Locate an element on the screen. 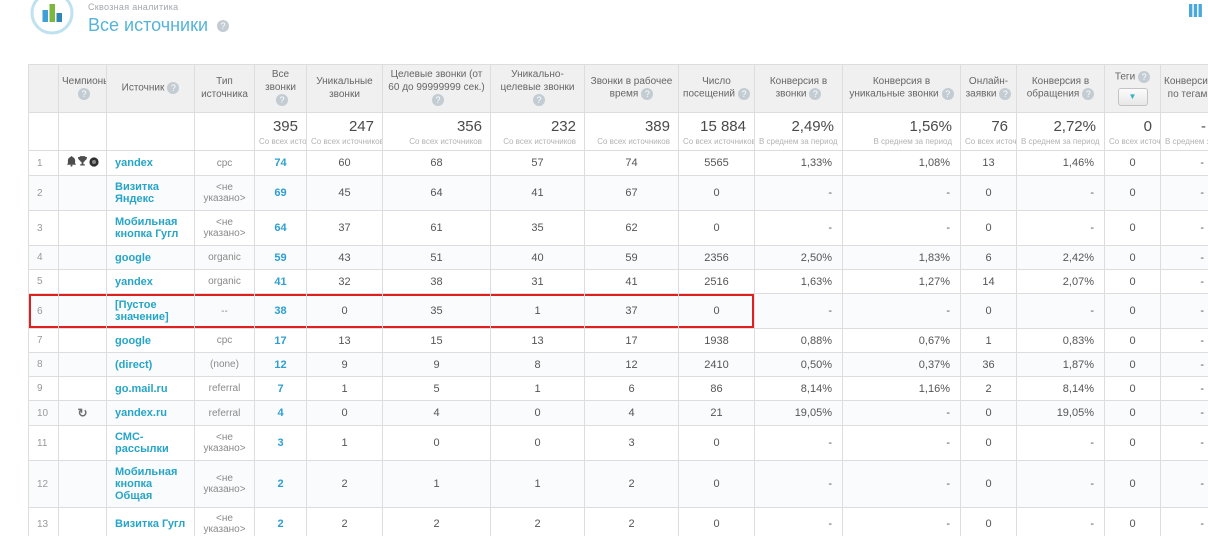 This screenshot has height=536, width=1208. source-link: go.mail.ru is located at coordinates (141, 388).